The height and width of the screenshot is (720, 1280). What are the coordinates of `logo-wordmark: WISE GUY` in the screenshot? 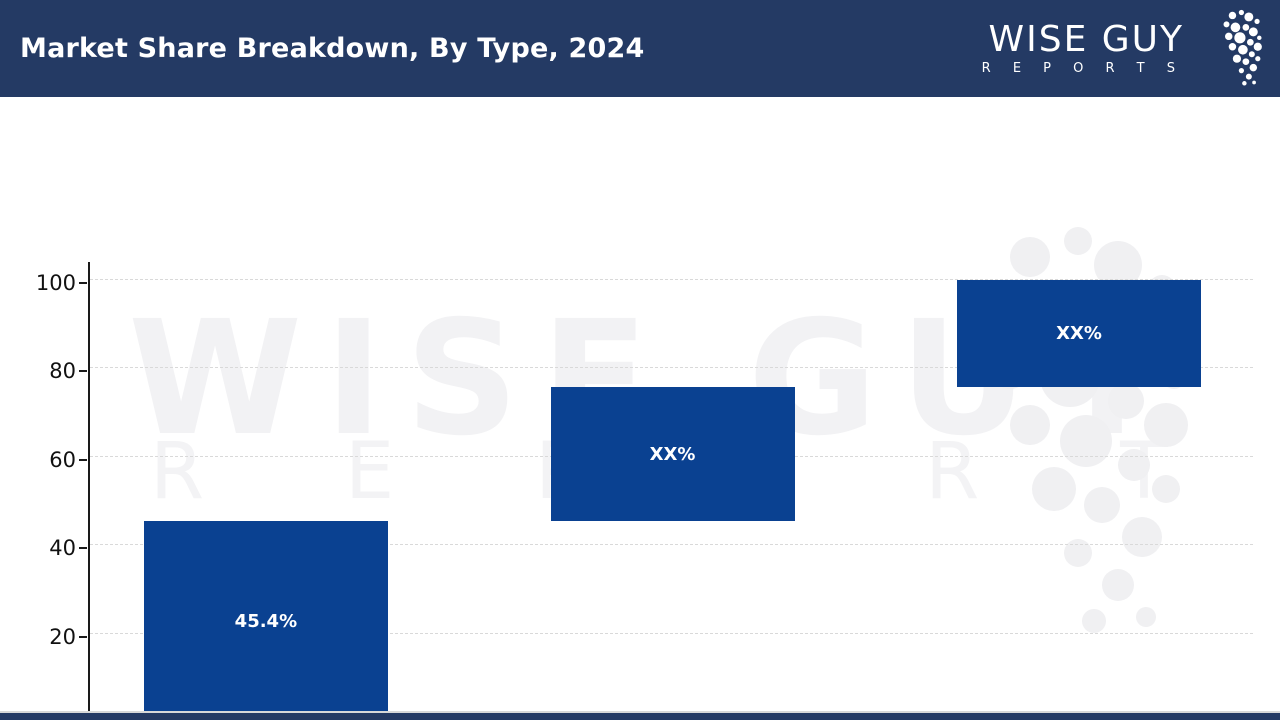 It's located at (1086, 39).